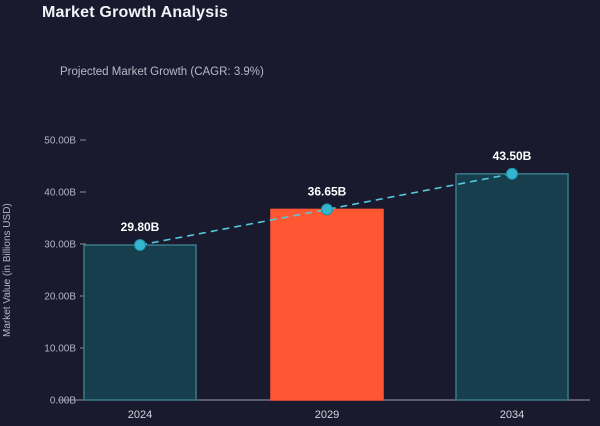  Describe the element at coordinates (135, 12) in the screenshot. I see `chart-title: Market Growth Analysis` at that location.